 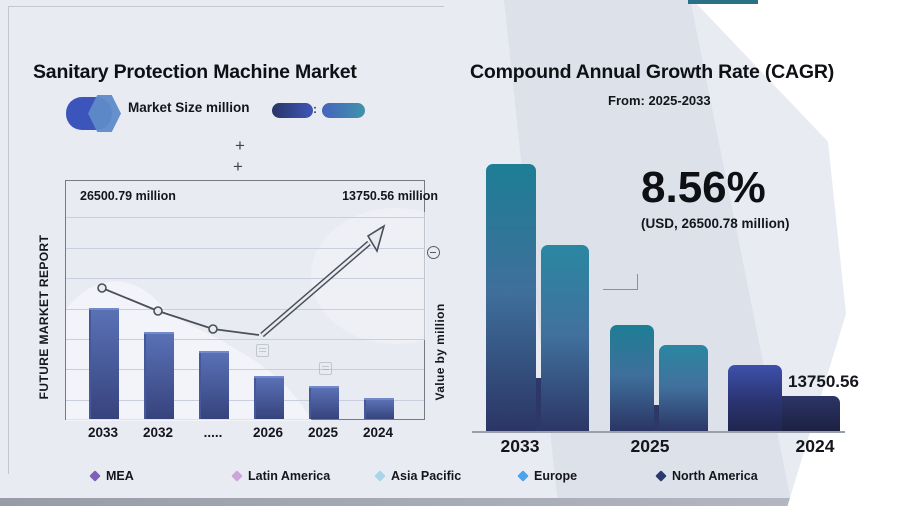 What do you see at coordinates (315, 109) in the screenshot?
I see `ratio-colon: :` at bounding box center [315, 109].